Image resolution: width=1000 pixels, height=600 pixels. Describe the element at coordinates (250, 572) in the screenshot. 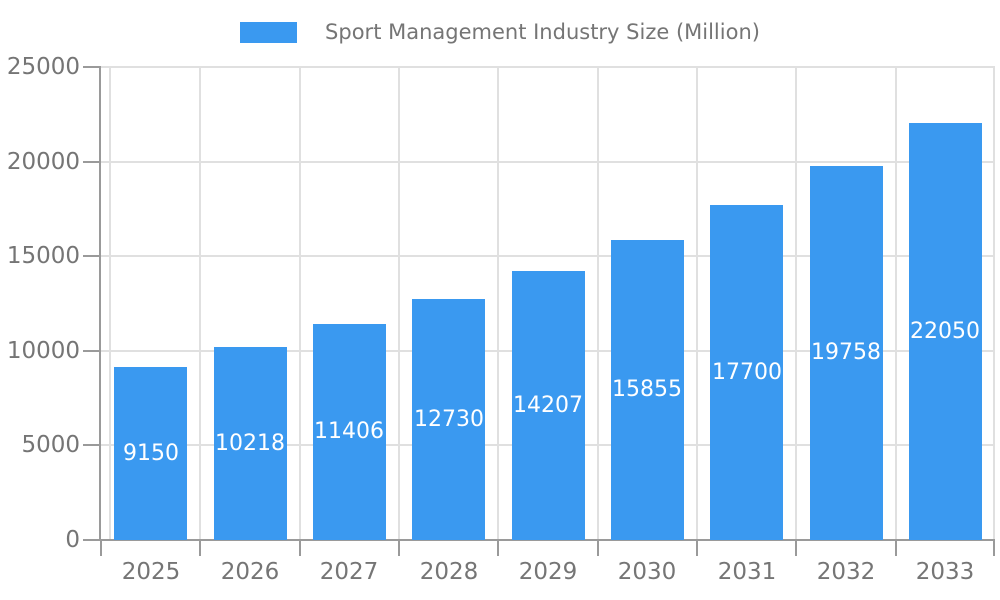

I see `x-tick-label: 2026` at that location.